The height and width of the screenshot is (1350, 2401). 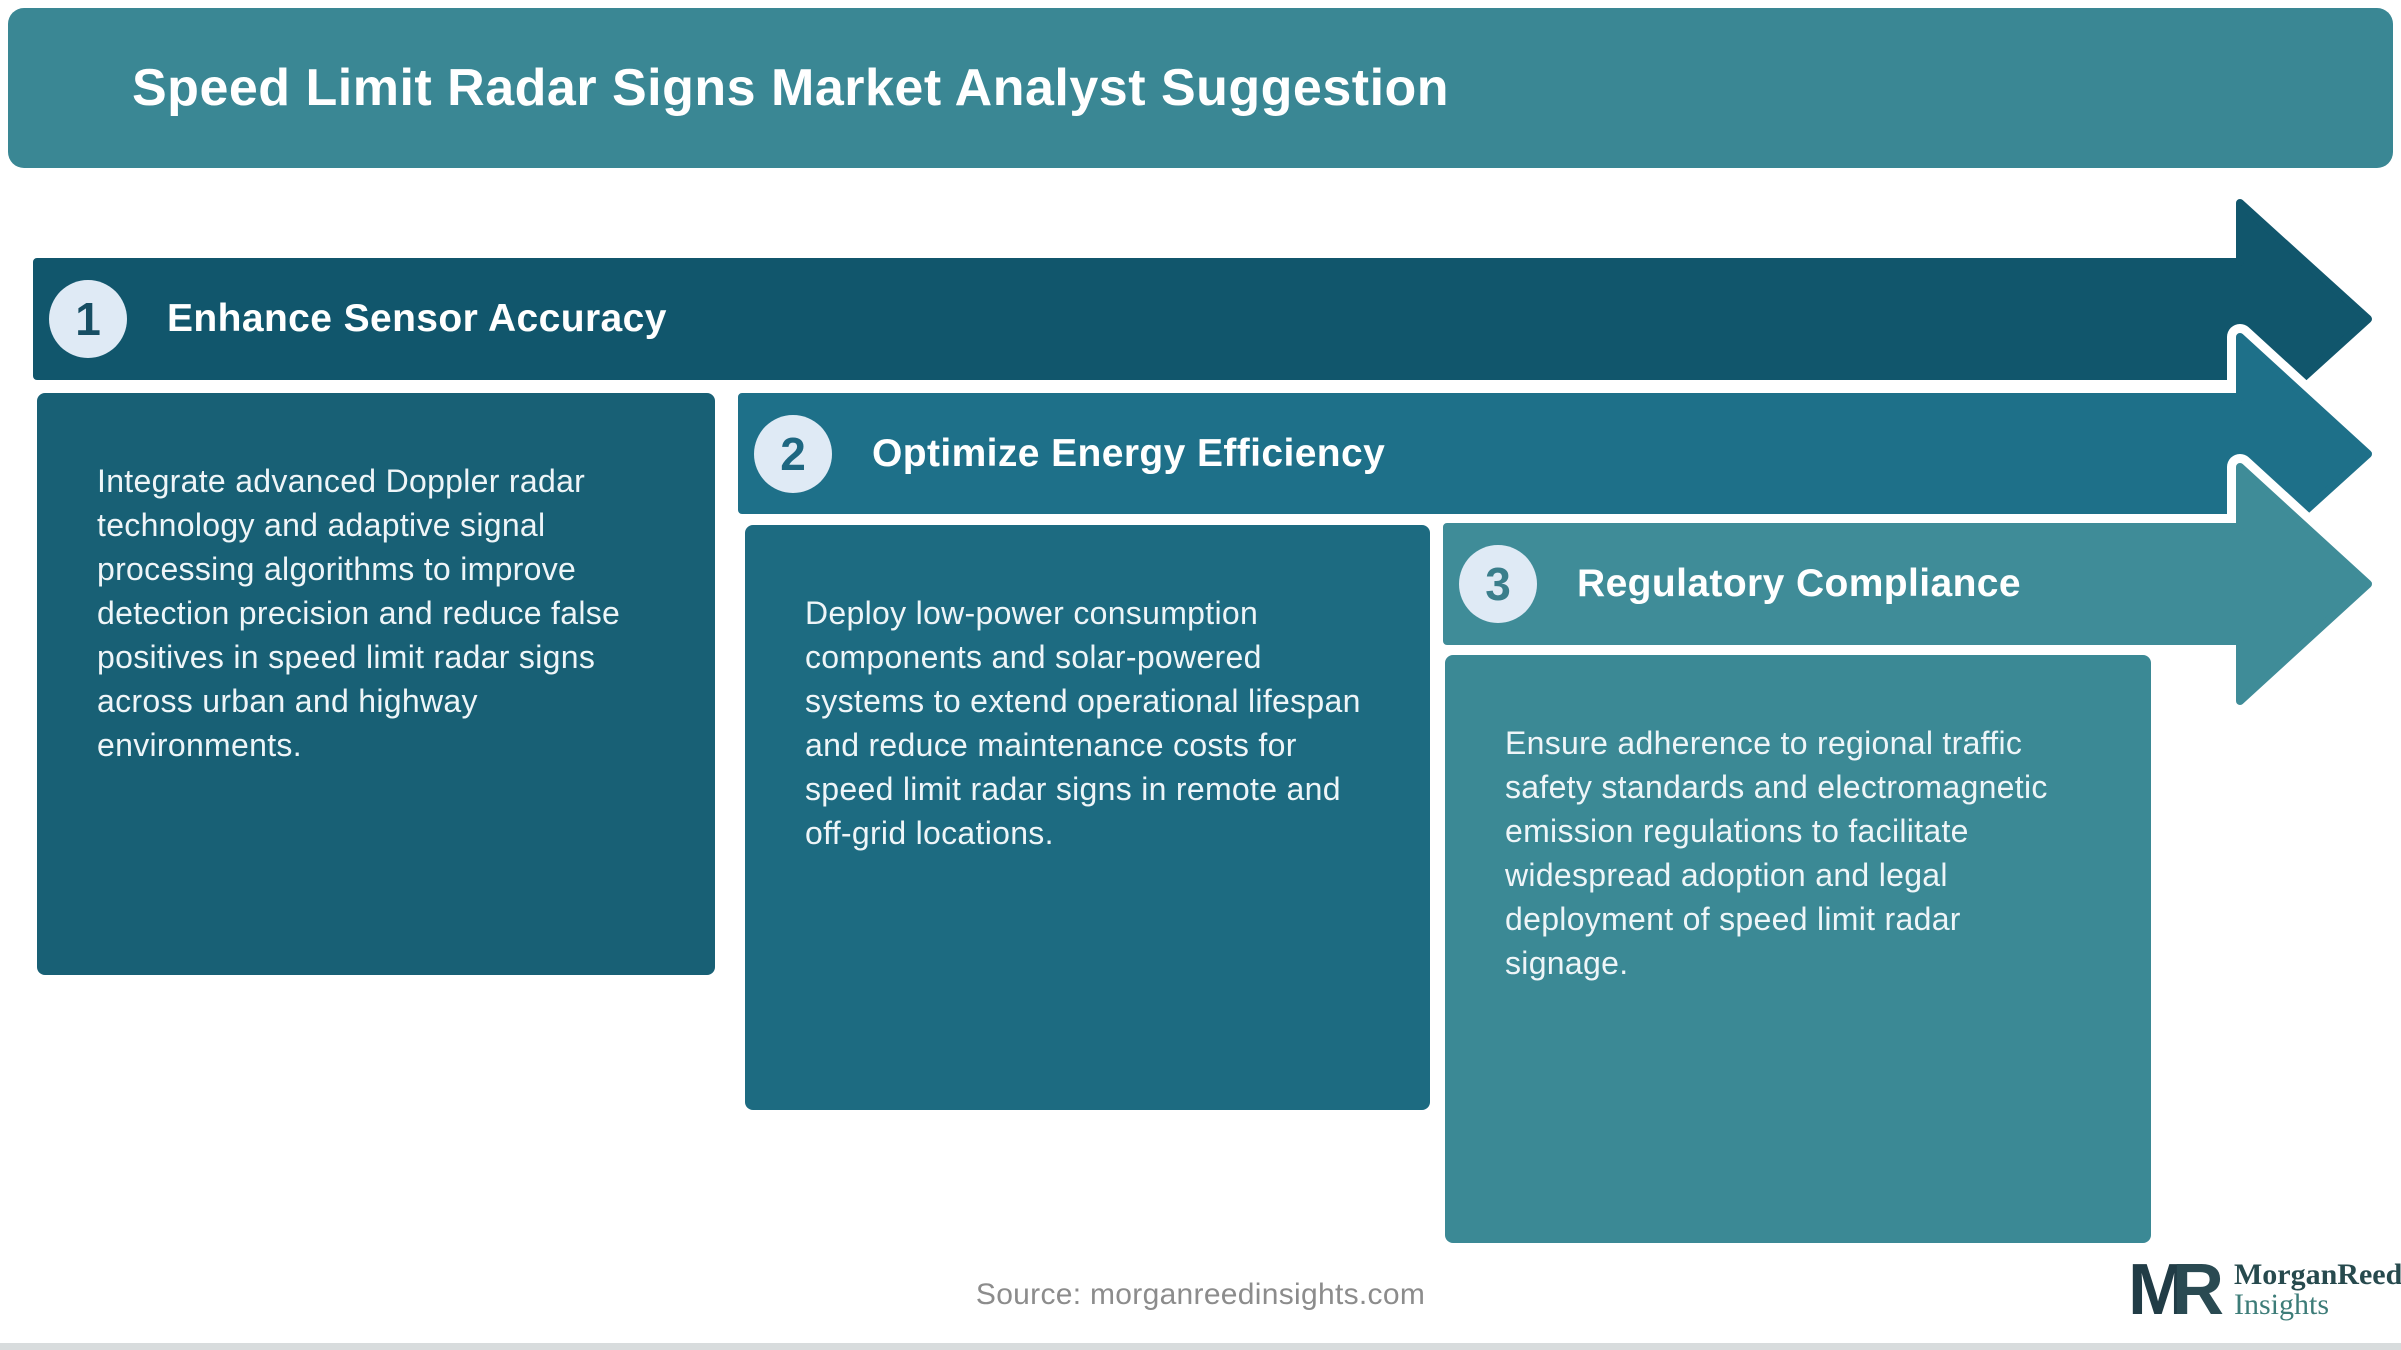 I want to click on step3-arrow-shape, so click(x=1907, y=584).